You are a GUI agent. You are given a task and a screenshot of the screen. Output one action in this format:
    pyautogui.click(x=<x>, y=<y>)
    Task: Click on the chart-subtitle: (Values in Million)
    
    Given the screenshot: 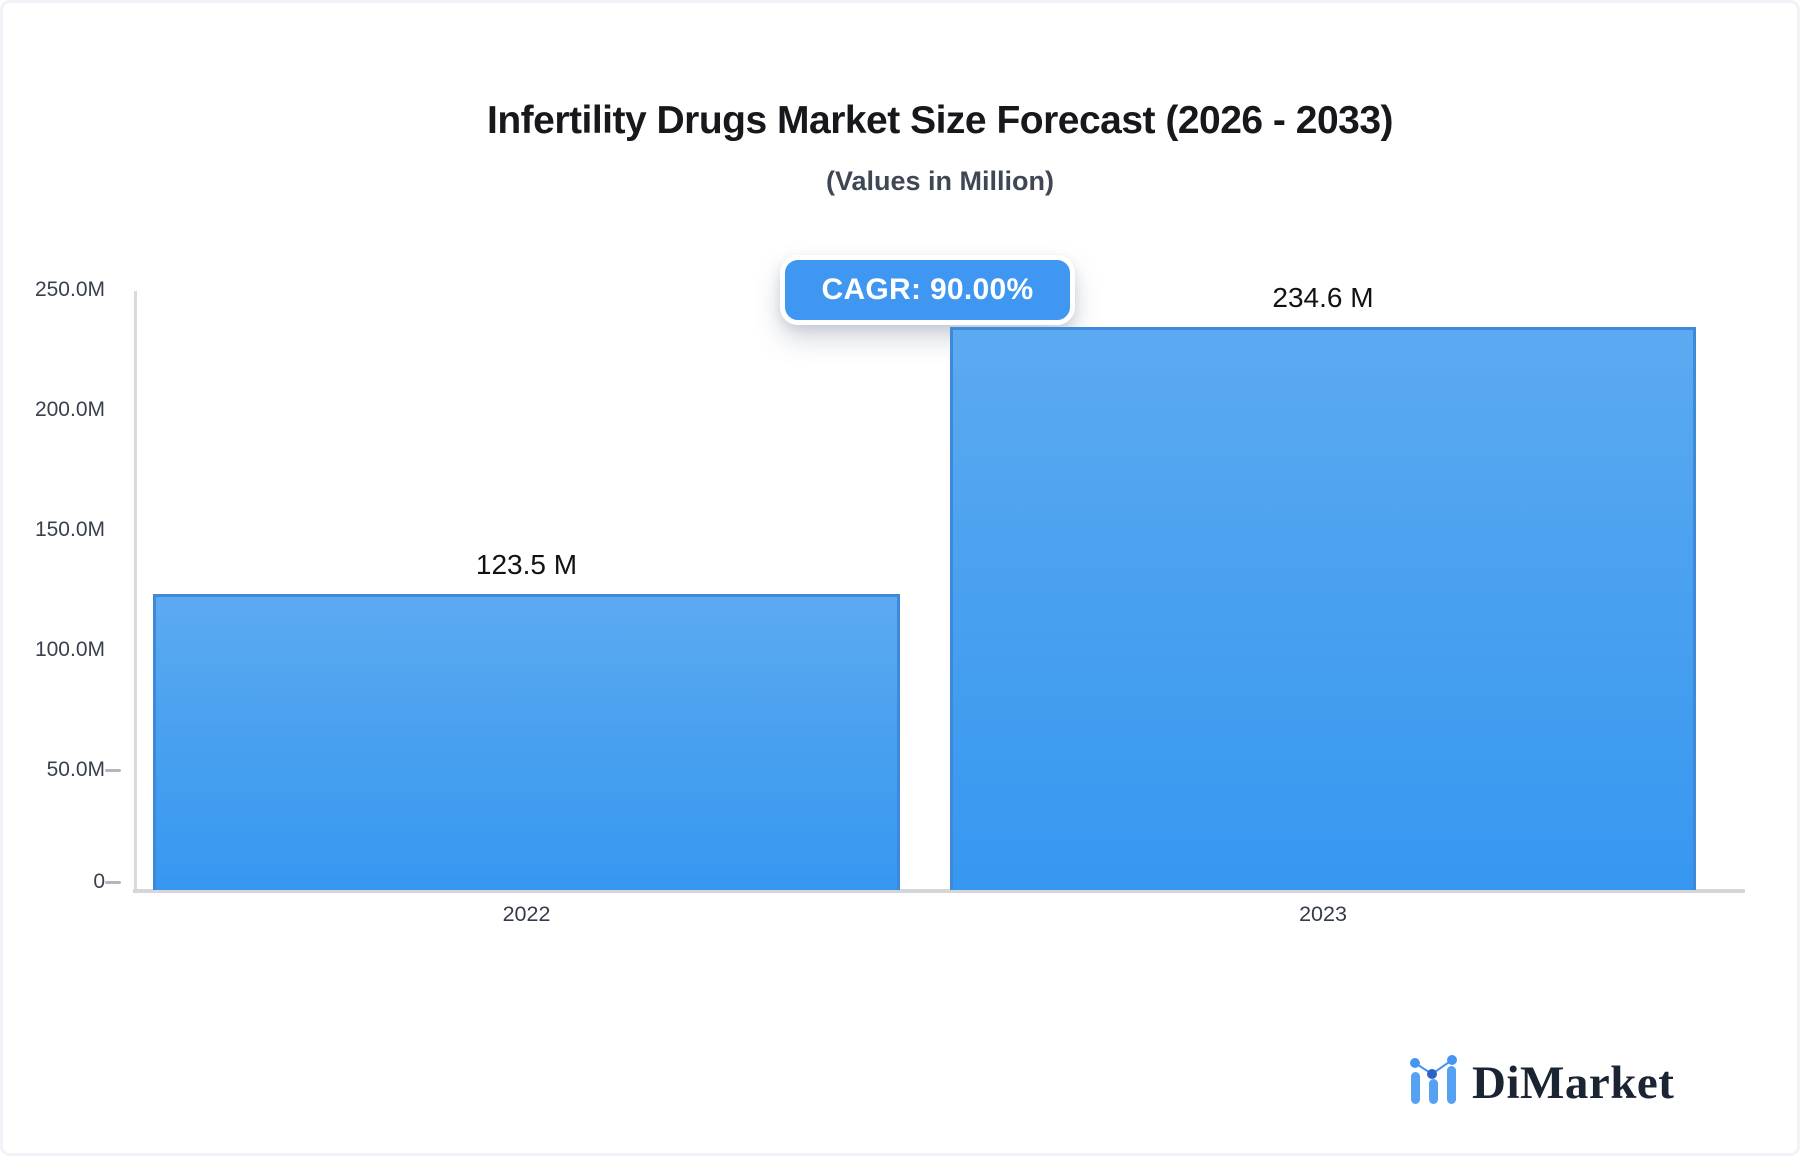 What is the action you would take?
    pyautogui.click(x=940, y=181)
    